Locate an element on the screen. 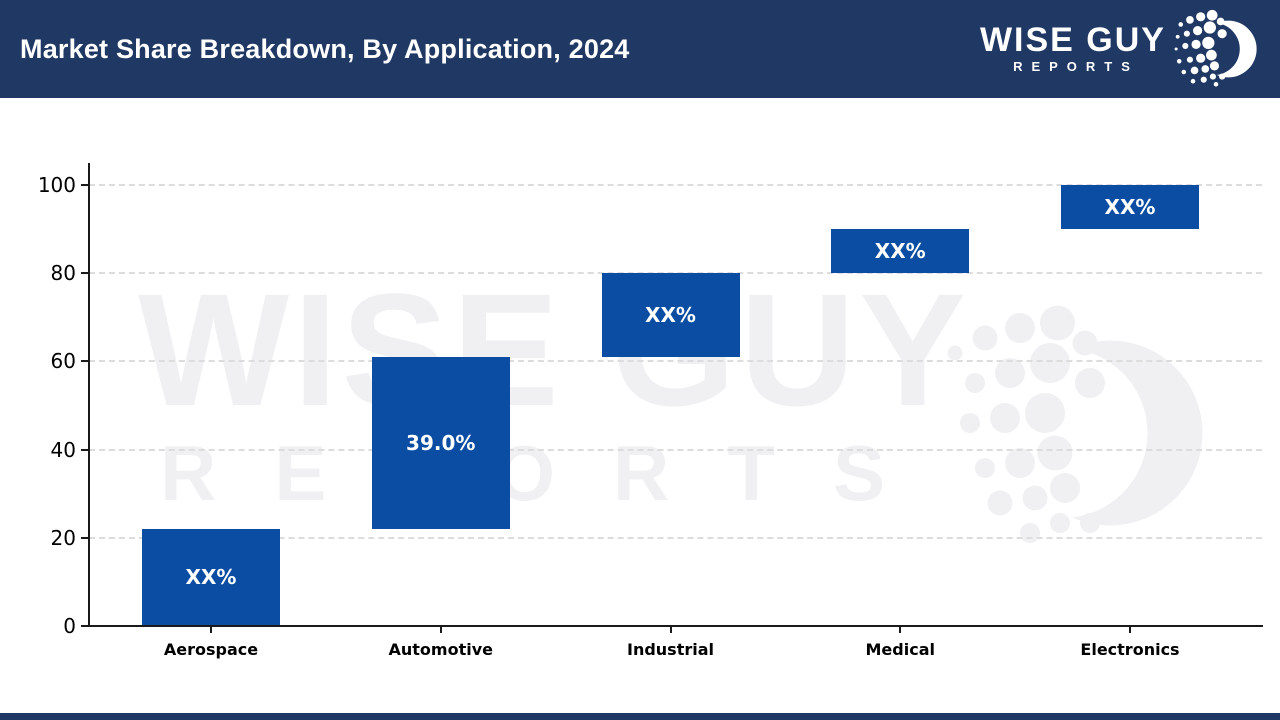  bar-automotive: 39.0% is located at coordinates (440, 443).